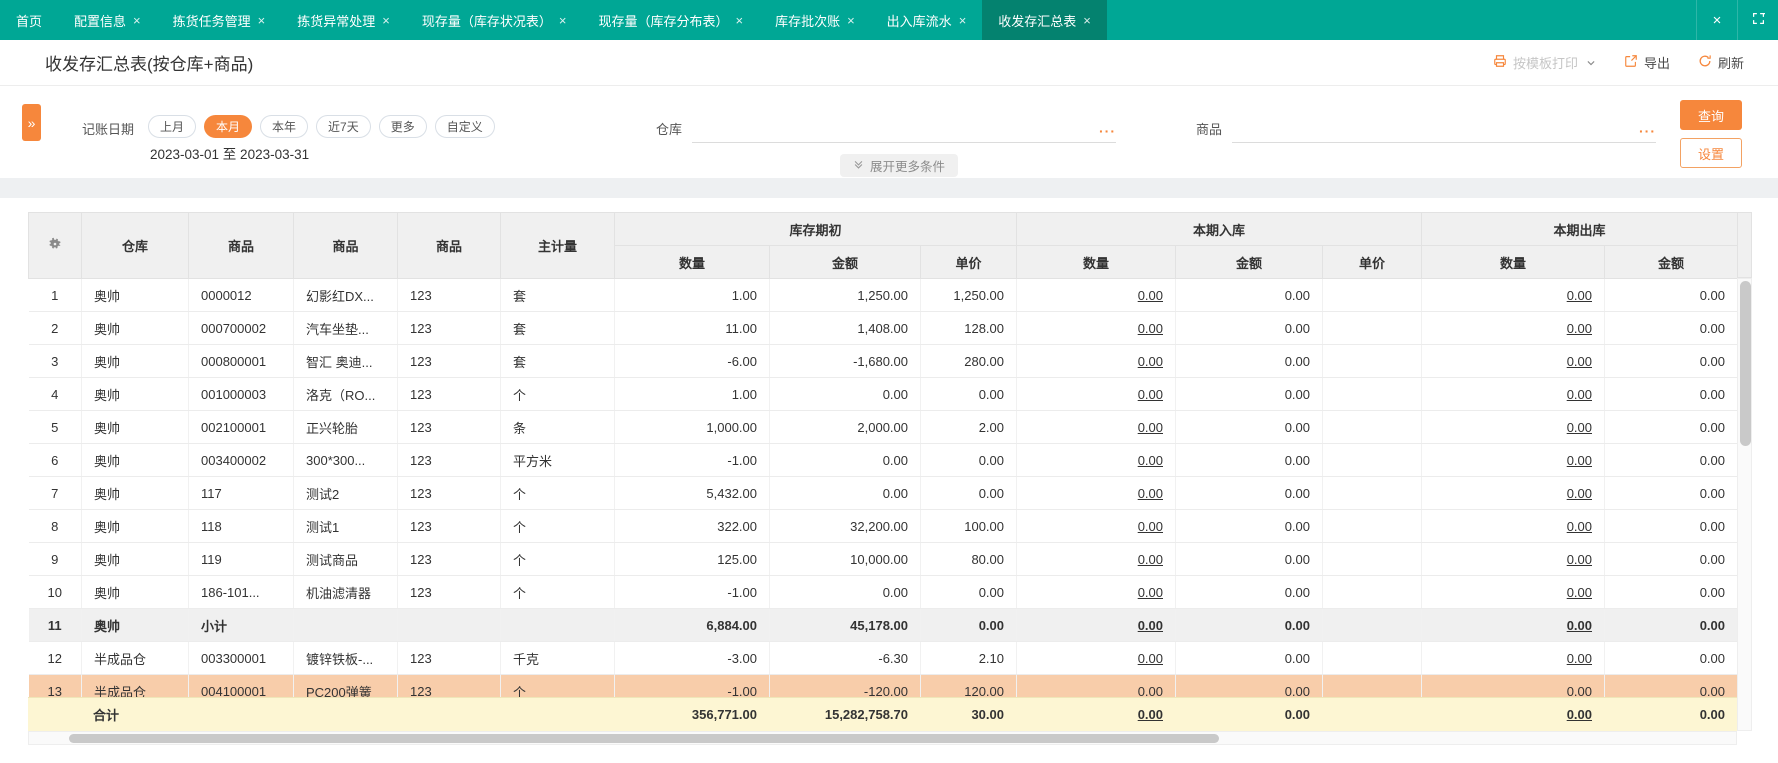 The height and width of the screenshot is (763, 1778). Describe the element at coordinates (494, 20) in the screenshot. I see `tab: 现存量（库存状况表） ×` at that location.